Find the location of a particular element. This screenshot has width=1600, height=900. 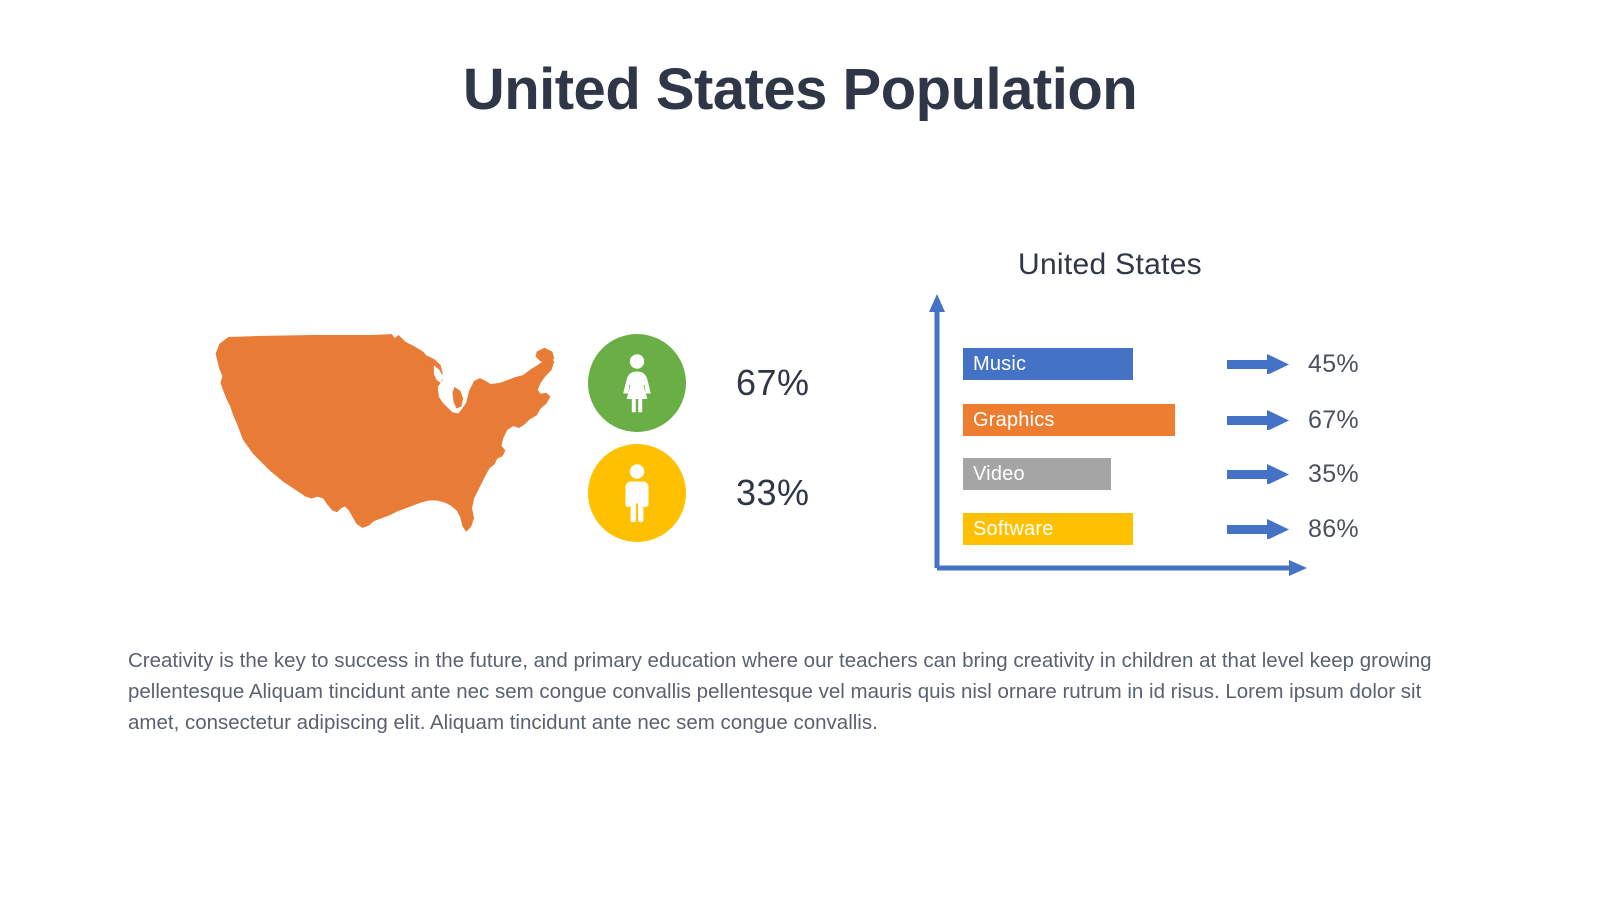

female-percentage: 67% is located at coordinates (773, 382).